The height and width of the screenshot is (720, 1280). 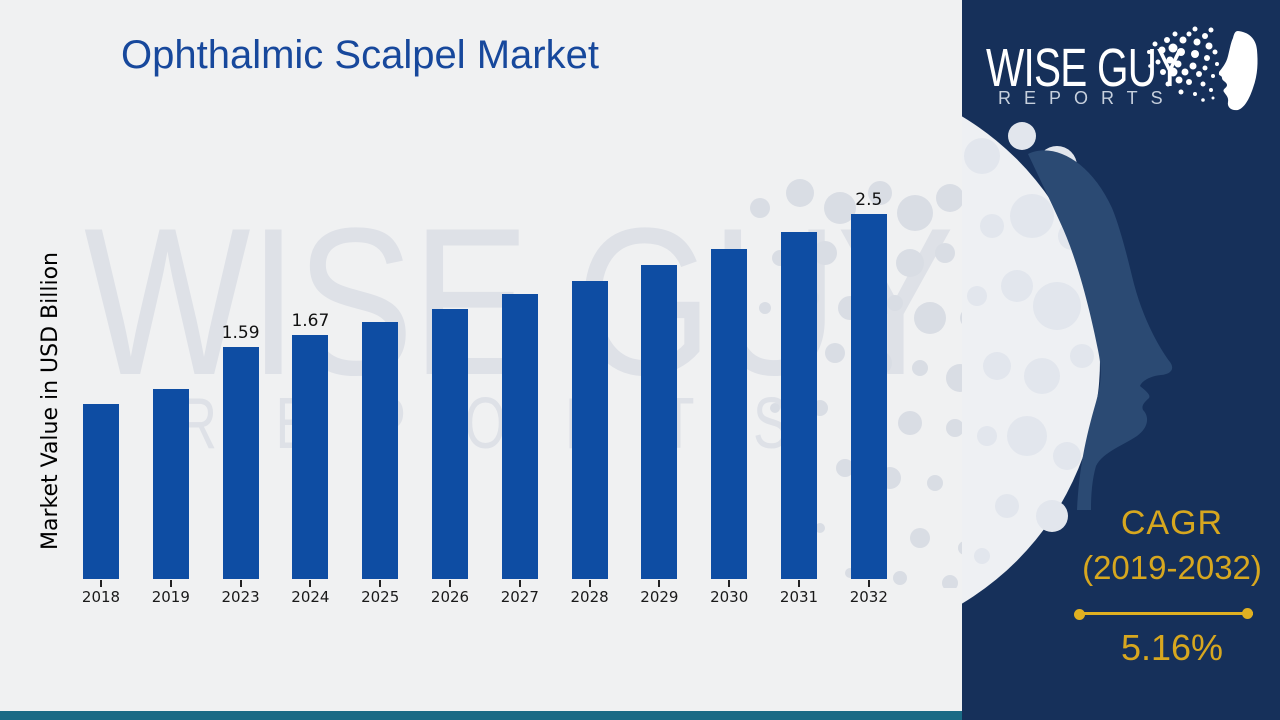 What do you see at coordinates (101, 491) in the screenshot?
I see `bar-2018` at bounding box center [101, 491].